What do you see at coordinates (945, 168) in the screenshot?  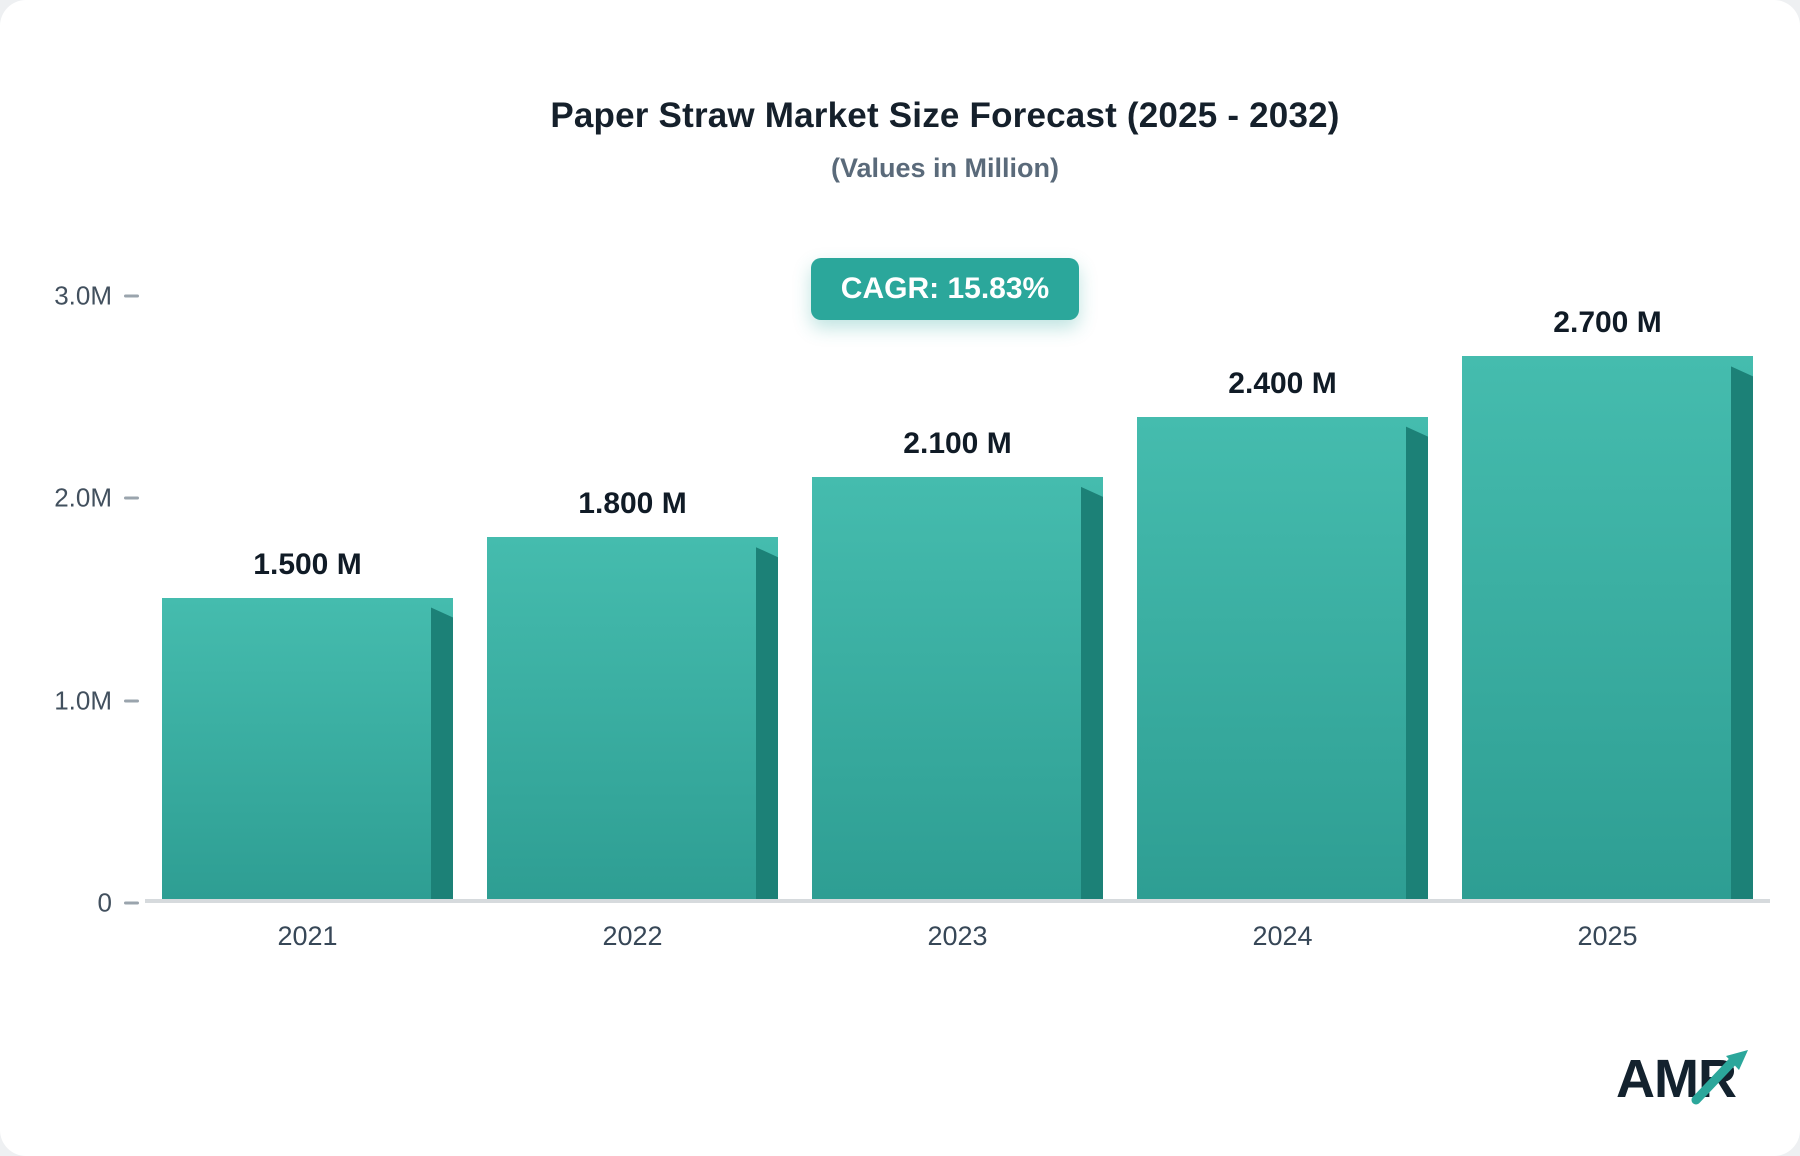 I see `chart-subtitle: (Values in Million)` at bounding box center [945, 168].